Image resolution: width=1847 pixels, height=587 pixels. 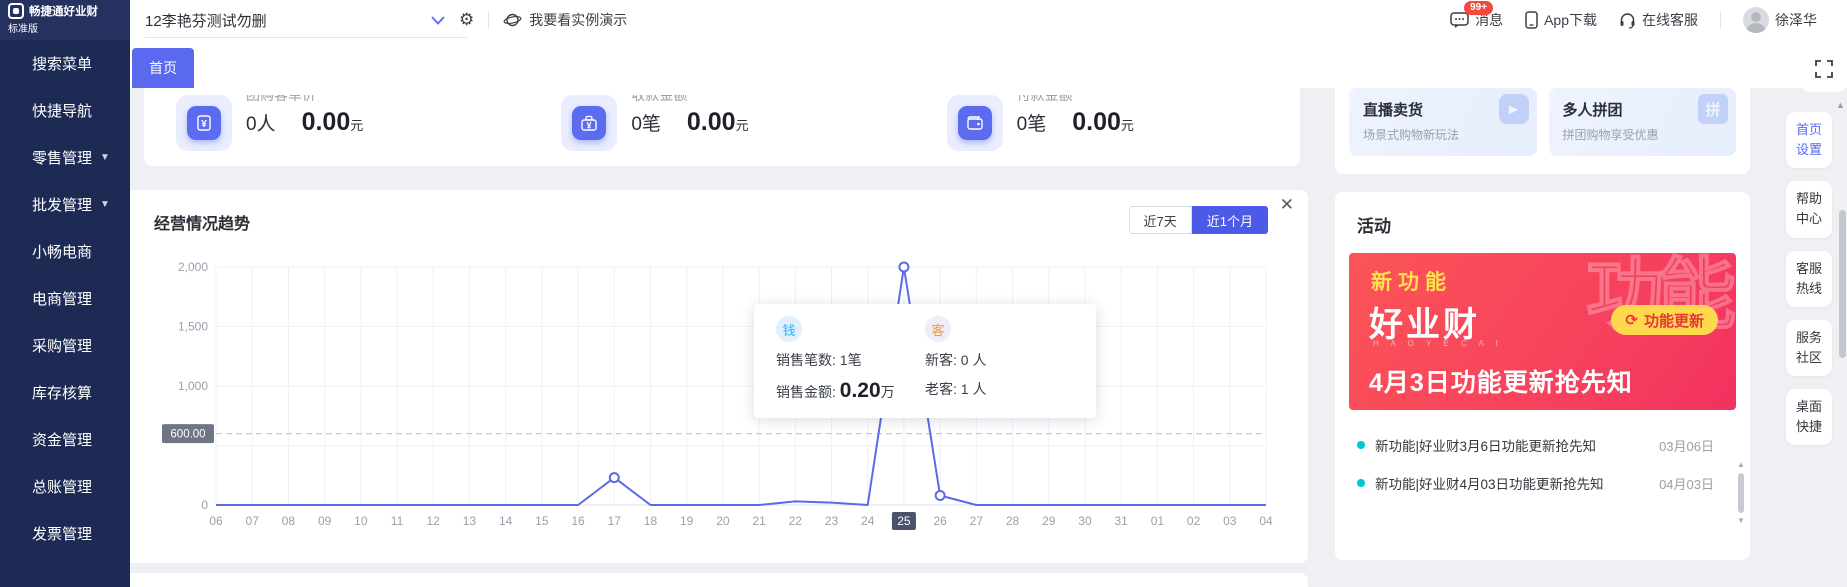 I want to click on fullscreen-icon, so click(x=1823, y=68).